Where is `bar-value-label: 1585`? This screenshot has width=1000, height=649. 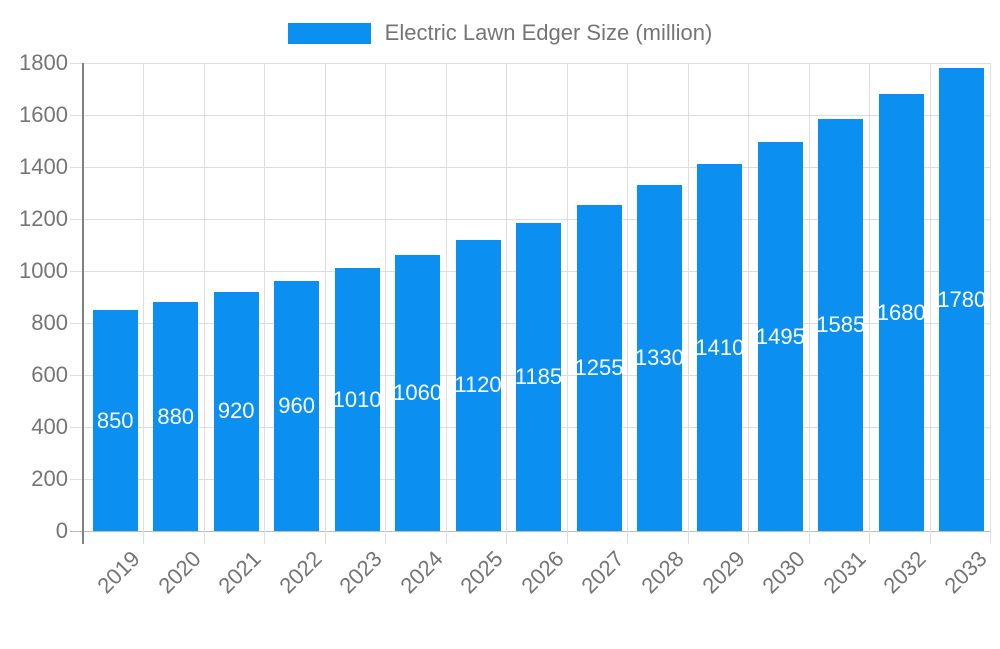
bar-value-label: 1585 is located at coordinates (841, 324).